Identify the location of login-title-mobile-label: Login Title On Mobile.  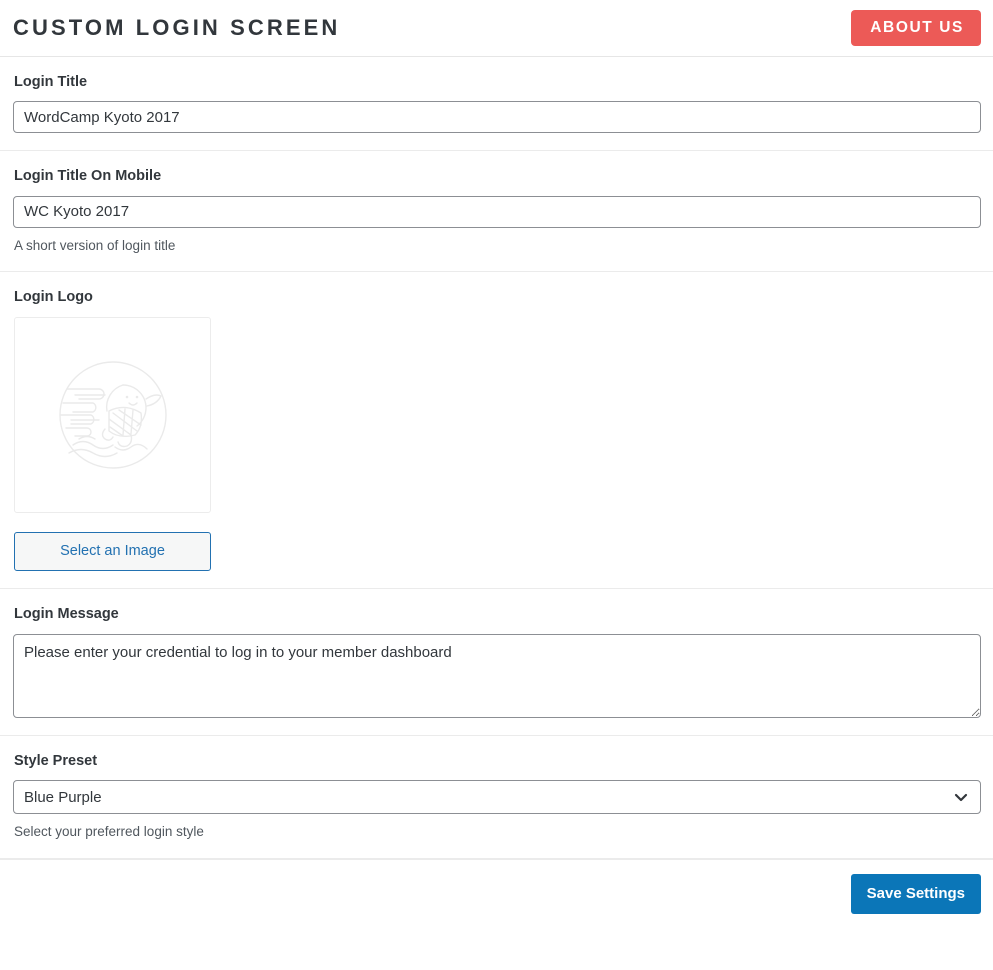
(88, 176).